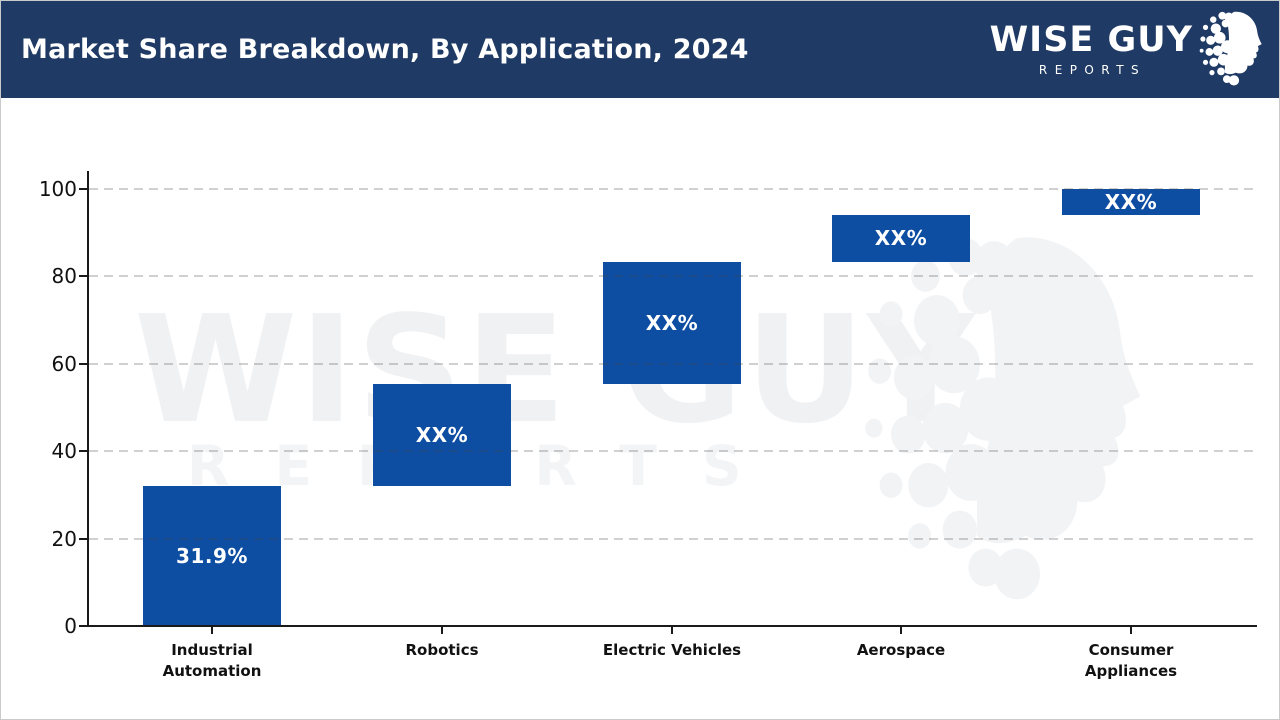 This screenshot has width=1280, height=720. What do you see at coordinates (88, 399) in the screenshot?
I see `y-axis-line` at bounding box center [88, 399].